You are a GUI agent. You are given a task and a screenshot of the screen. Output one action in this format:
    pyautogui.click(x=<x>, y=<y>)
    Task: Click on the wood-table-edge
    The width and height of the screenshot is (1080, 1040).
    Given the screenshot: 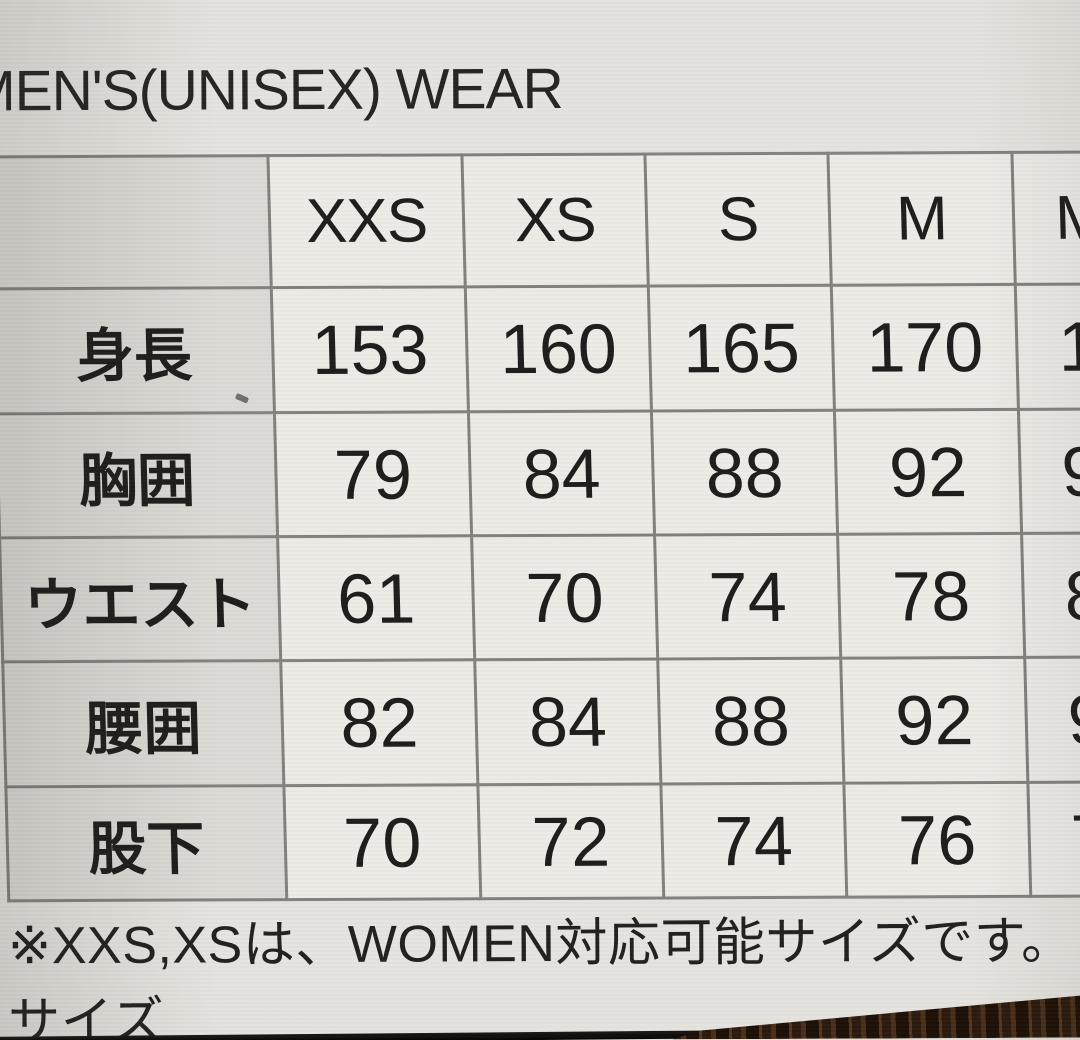 What is the action you would take?
    pyautogui.click(x=876, y=1017)
    